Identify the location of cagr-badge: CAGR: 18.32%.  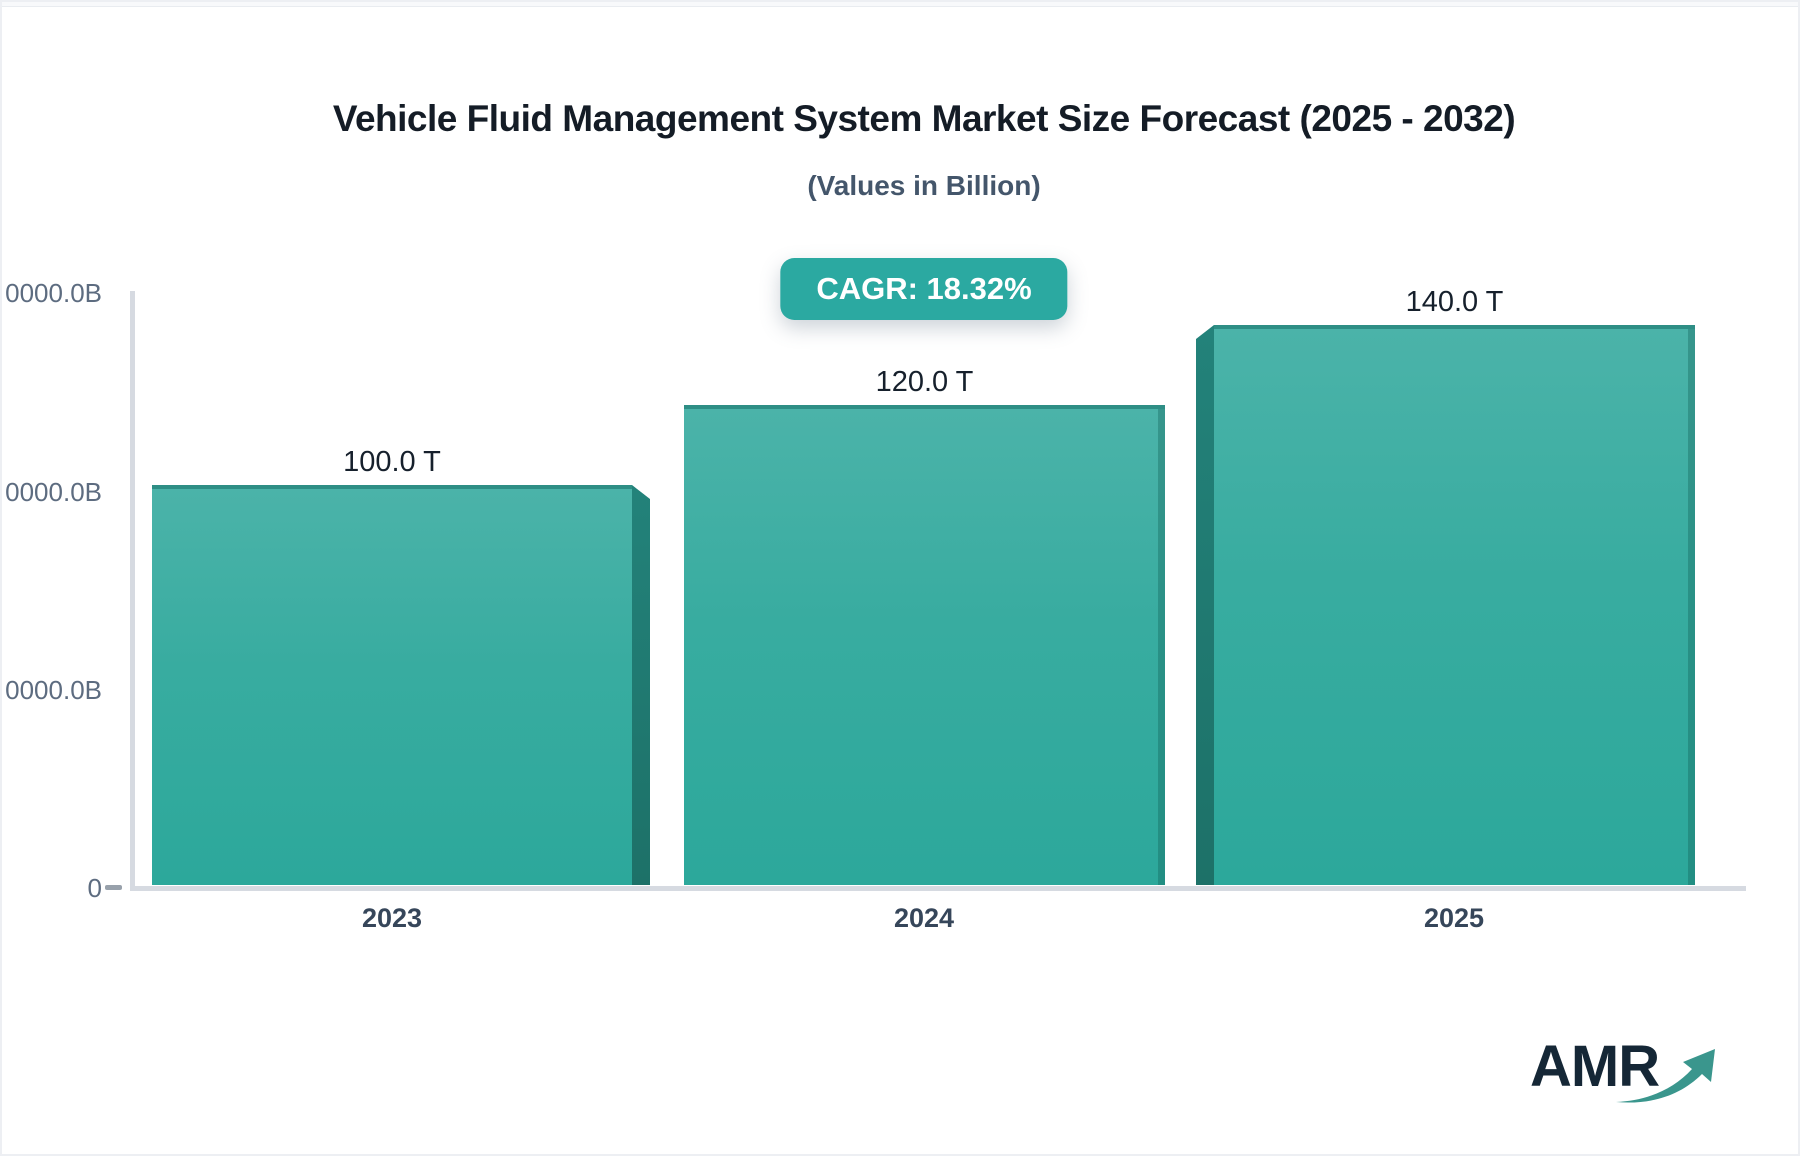
(924, 289).